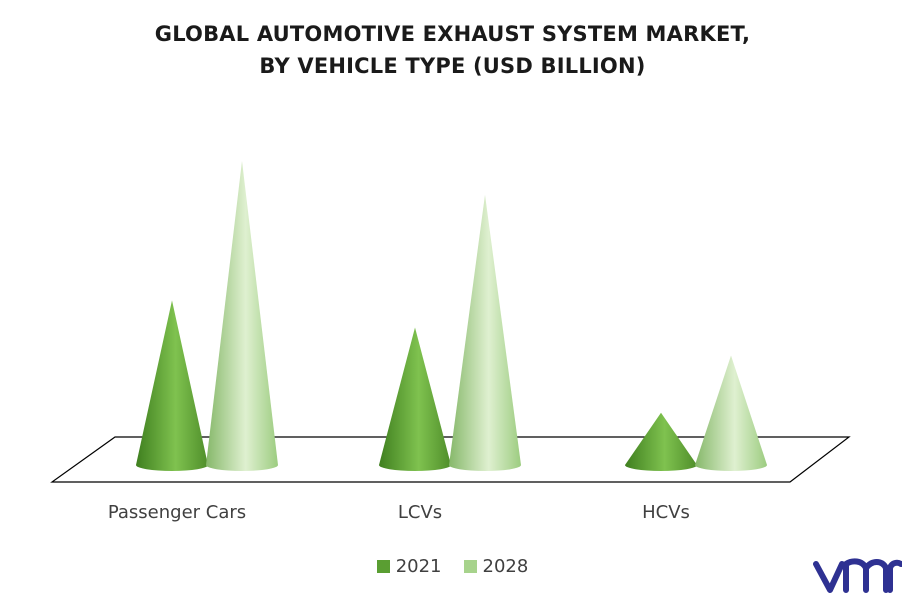 This screenshot has height=600, width=905. What do you see at coordinates (452, 66) in the screenshot?
I see `chart-title-line-2: BY VEHICLE TYPE (USD BILLION)` at bounding box center [452, 66].